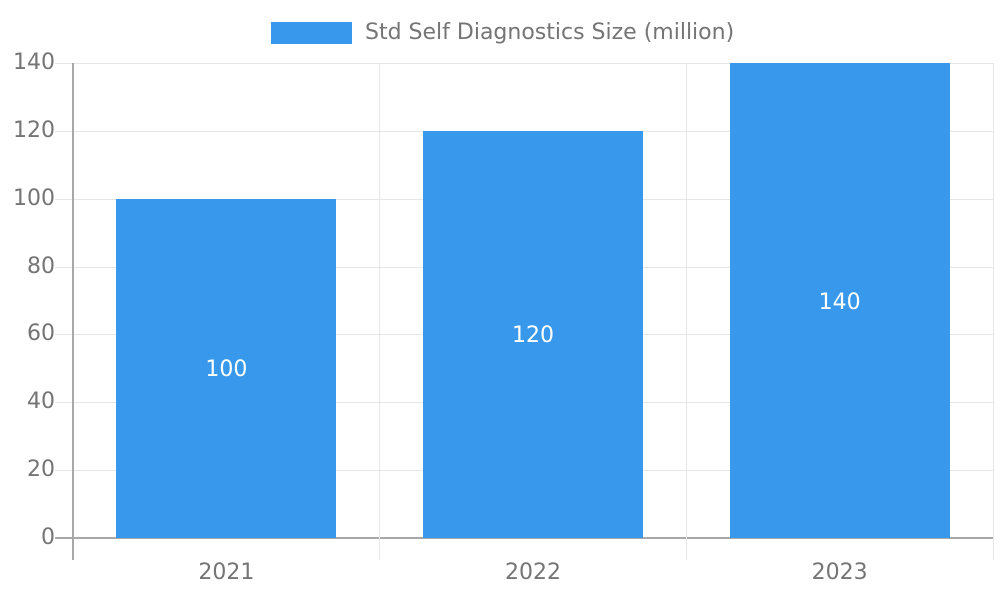  Describe the element at coordinates (34, 62) in the screenshot. I see `y-axis-label: 140` at that location.